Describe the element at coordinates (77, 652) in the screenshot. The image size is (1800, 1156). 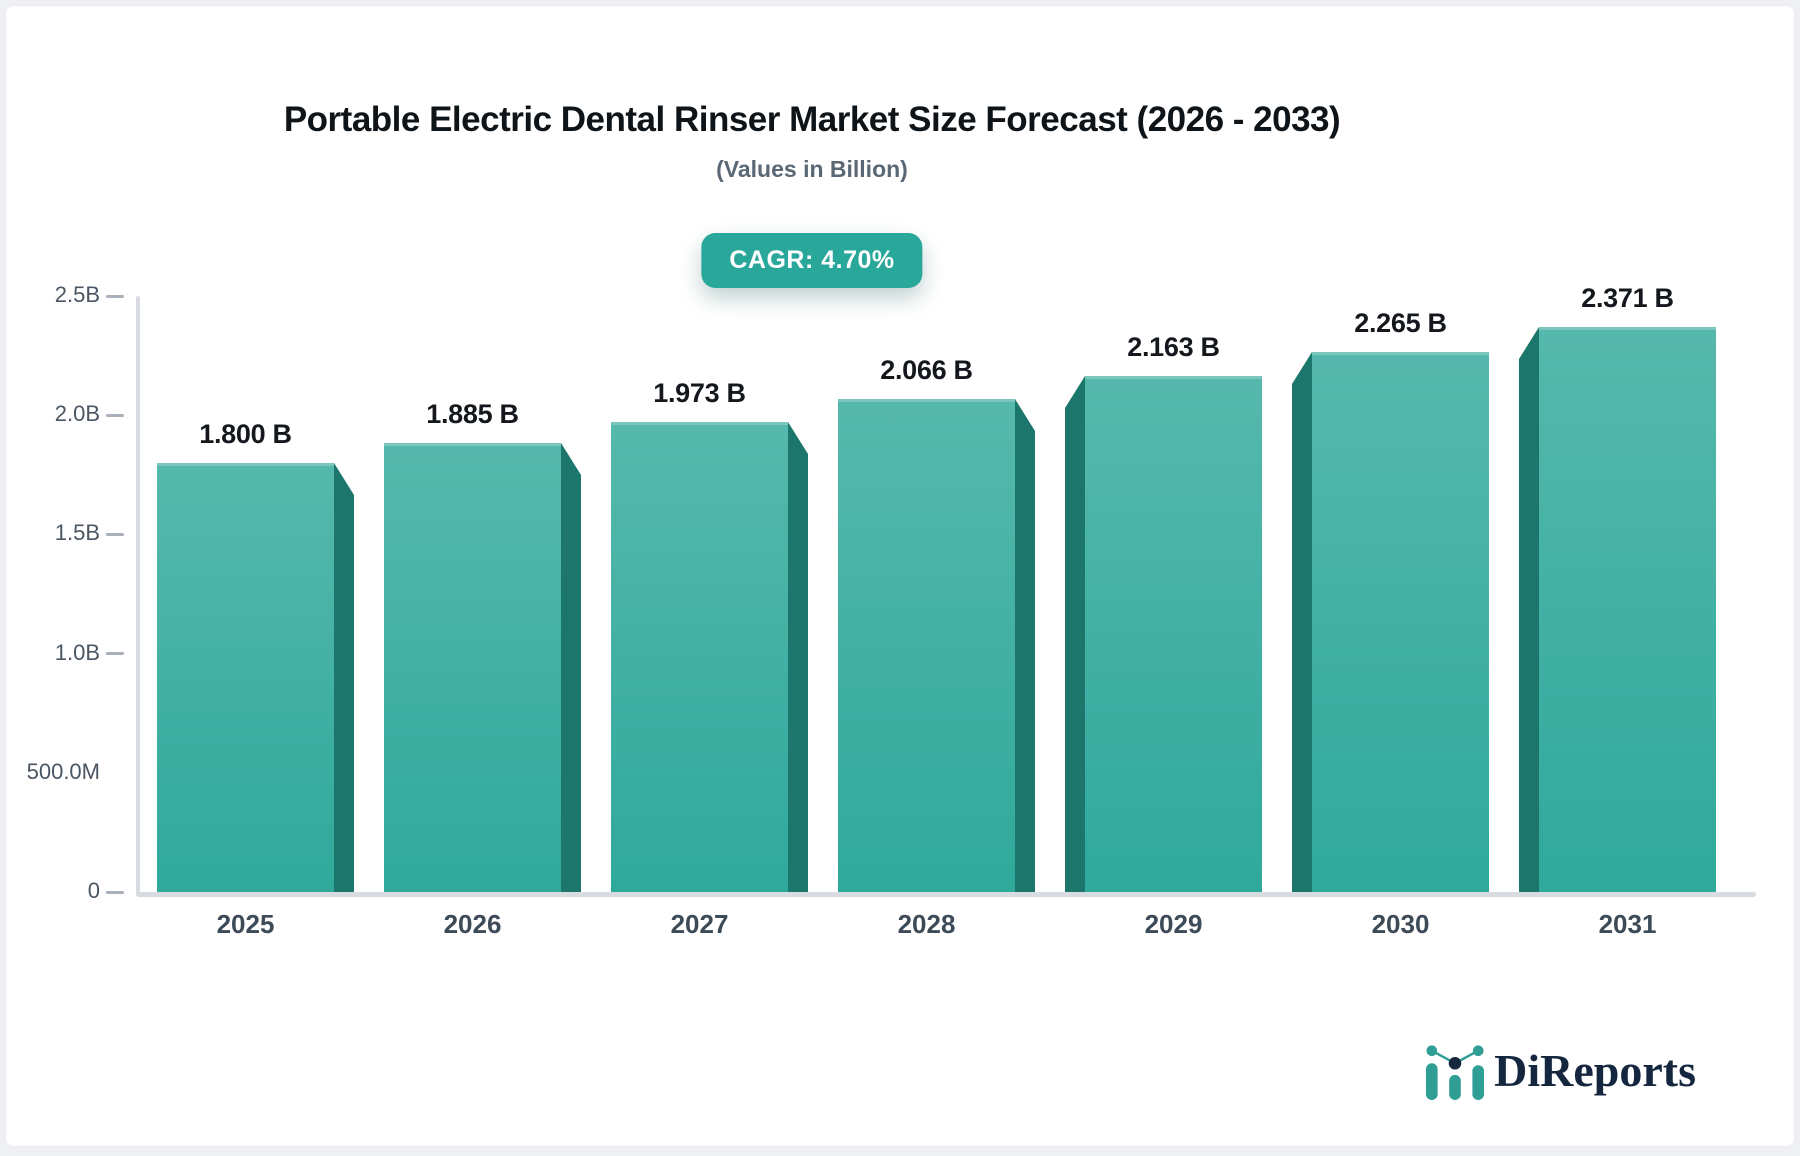
I see `y-axis-tick-label: 1.0B` at that location.